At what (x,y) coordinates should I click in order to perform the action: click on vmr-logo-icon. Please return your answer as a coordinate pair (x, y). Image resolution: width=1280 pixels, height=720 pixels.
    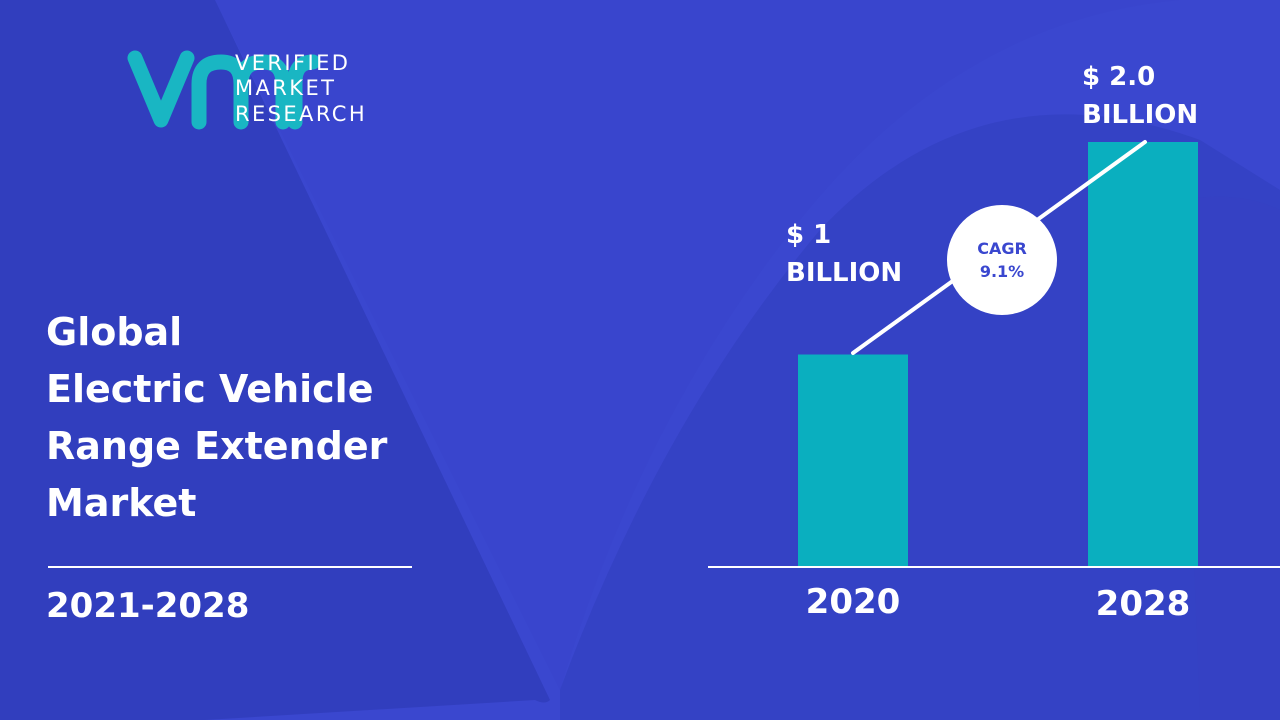
    Looking at the image, I should click on (224, 90).